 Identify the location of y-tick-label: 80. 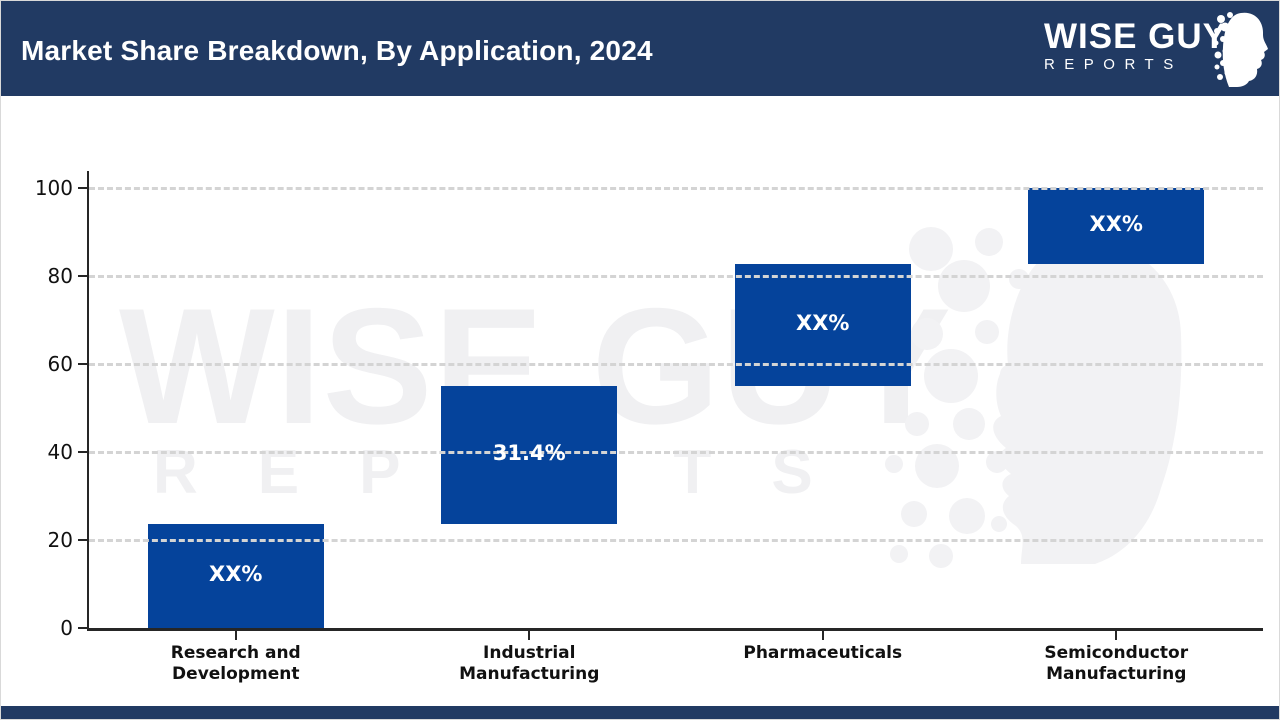
(60, 276).